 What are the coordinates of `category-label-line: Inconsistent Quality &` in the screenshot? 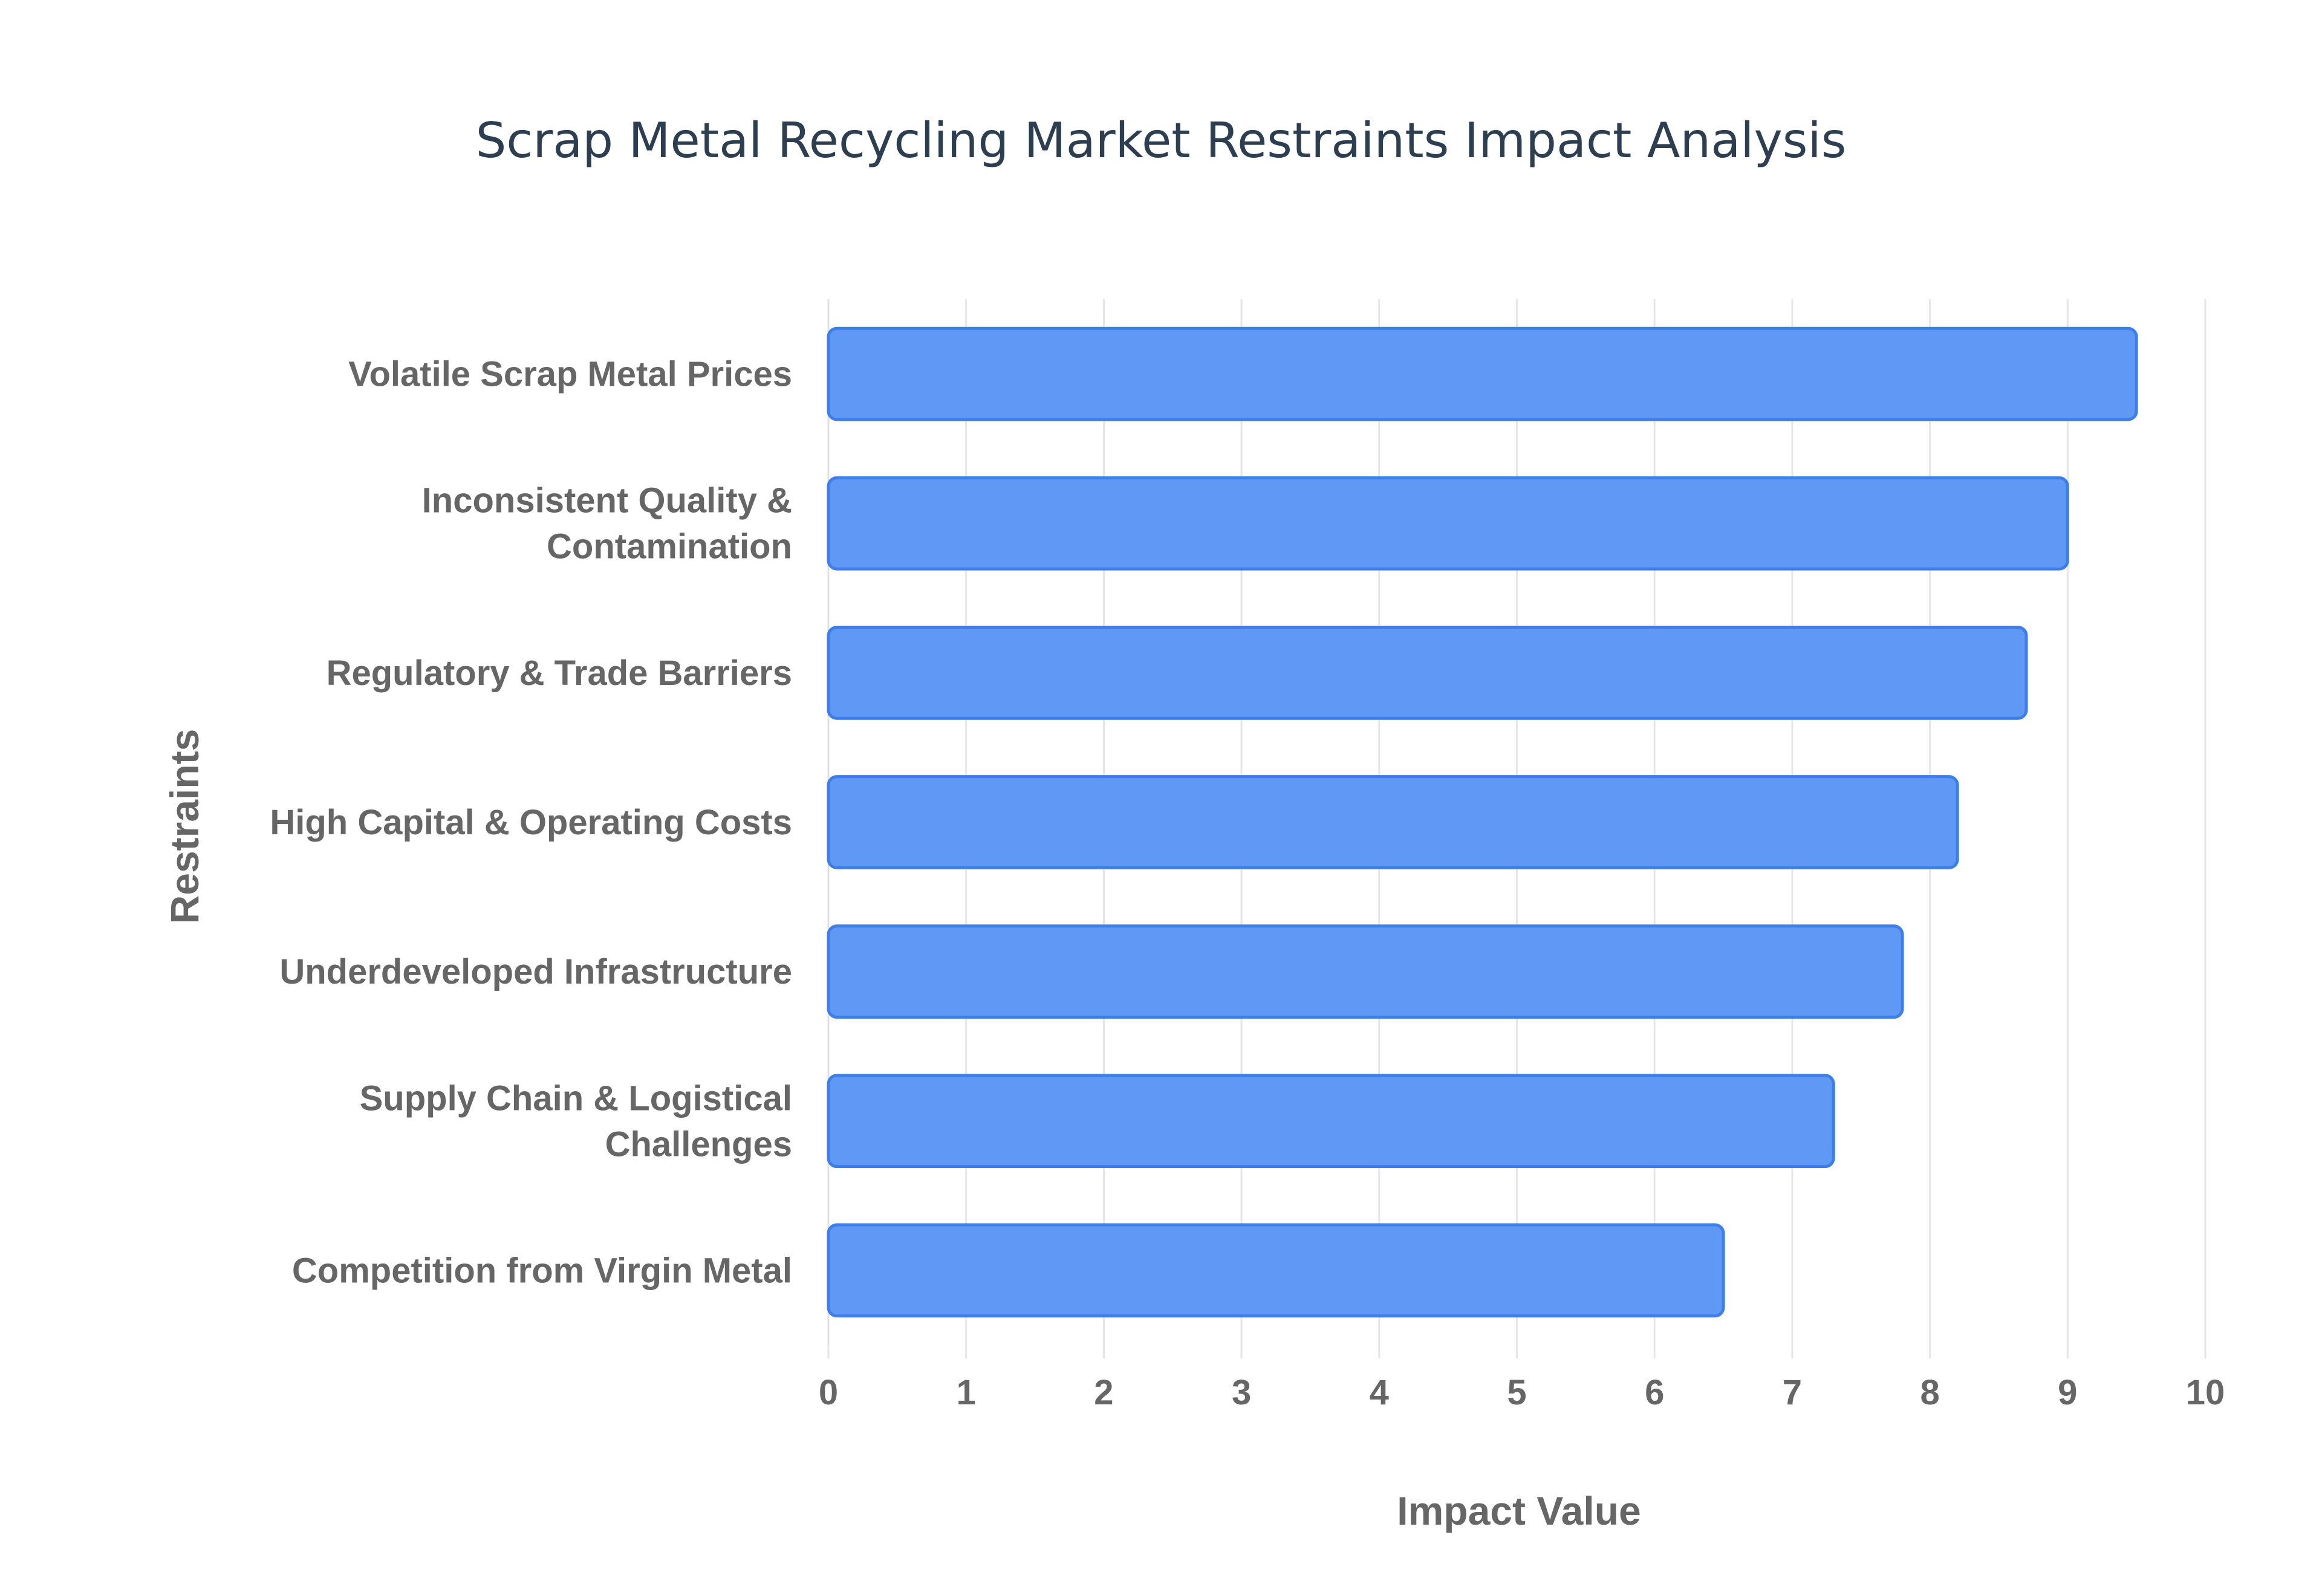 It's located at (607, 501).